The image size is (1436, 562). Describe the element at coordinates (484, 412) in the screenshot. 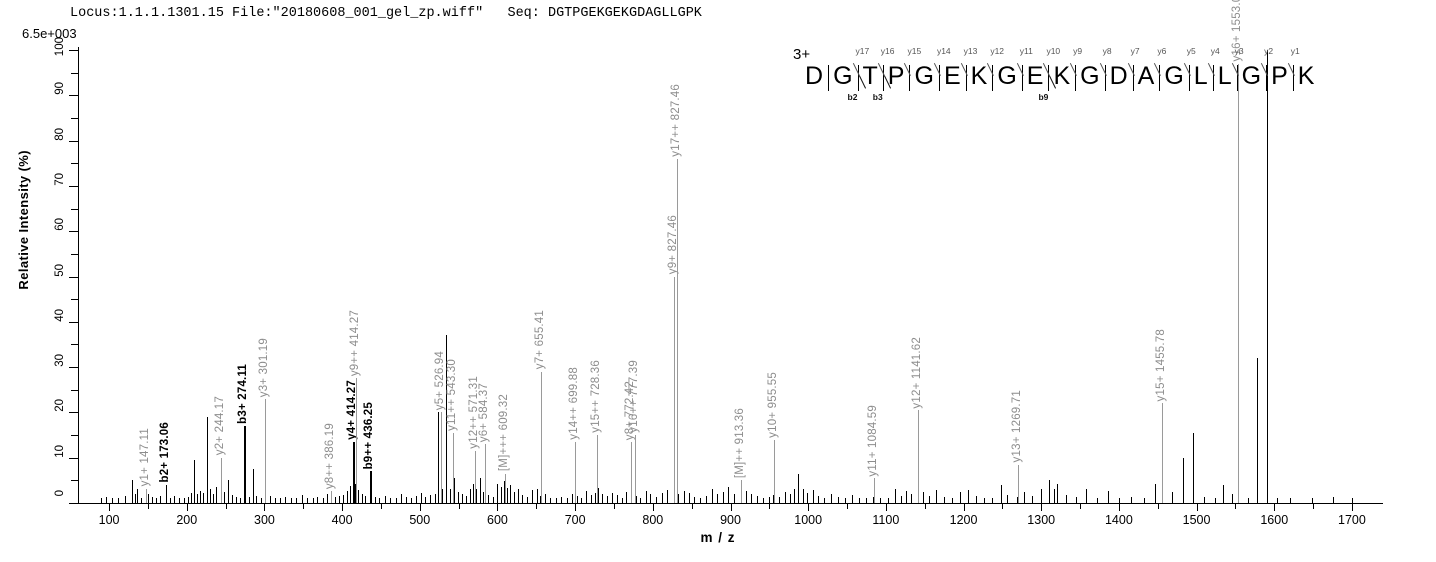

I see `peak-annotation-label: y6+ 584.37` at that location.